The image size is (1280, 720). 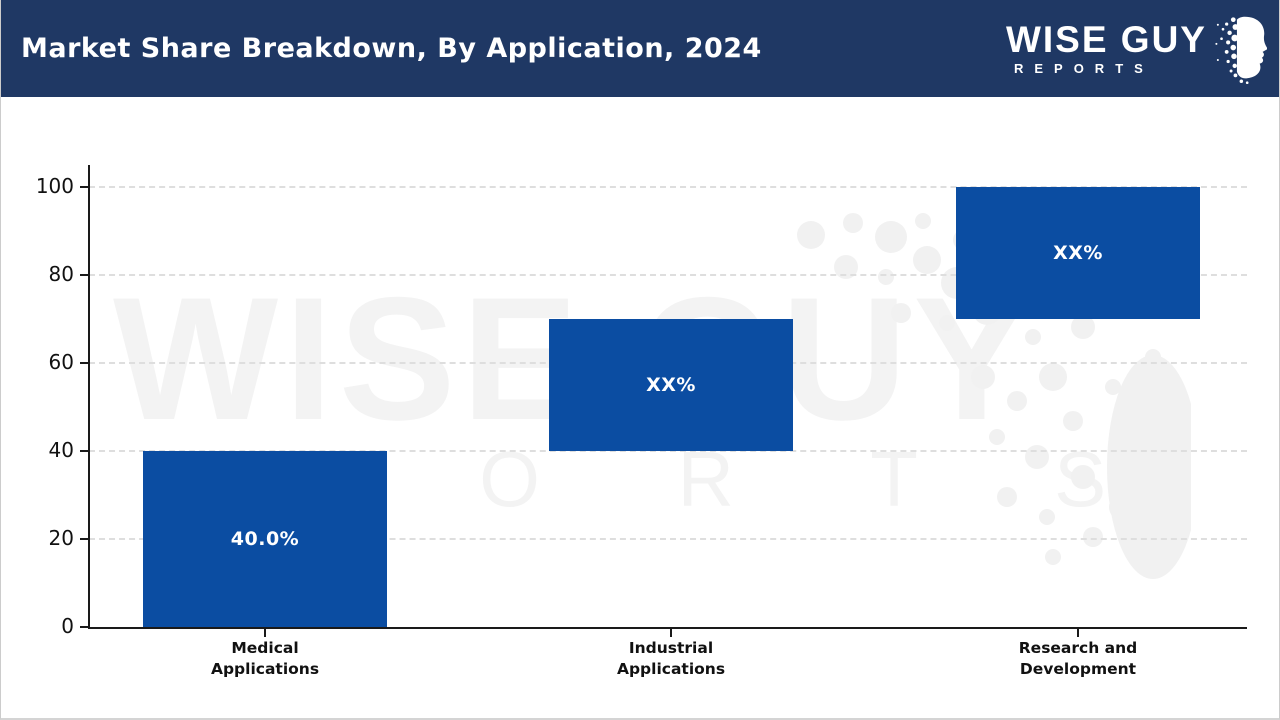 I want to click on category-line1: Industrial, so click(x=671, y=648).